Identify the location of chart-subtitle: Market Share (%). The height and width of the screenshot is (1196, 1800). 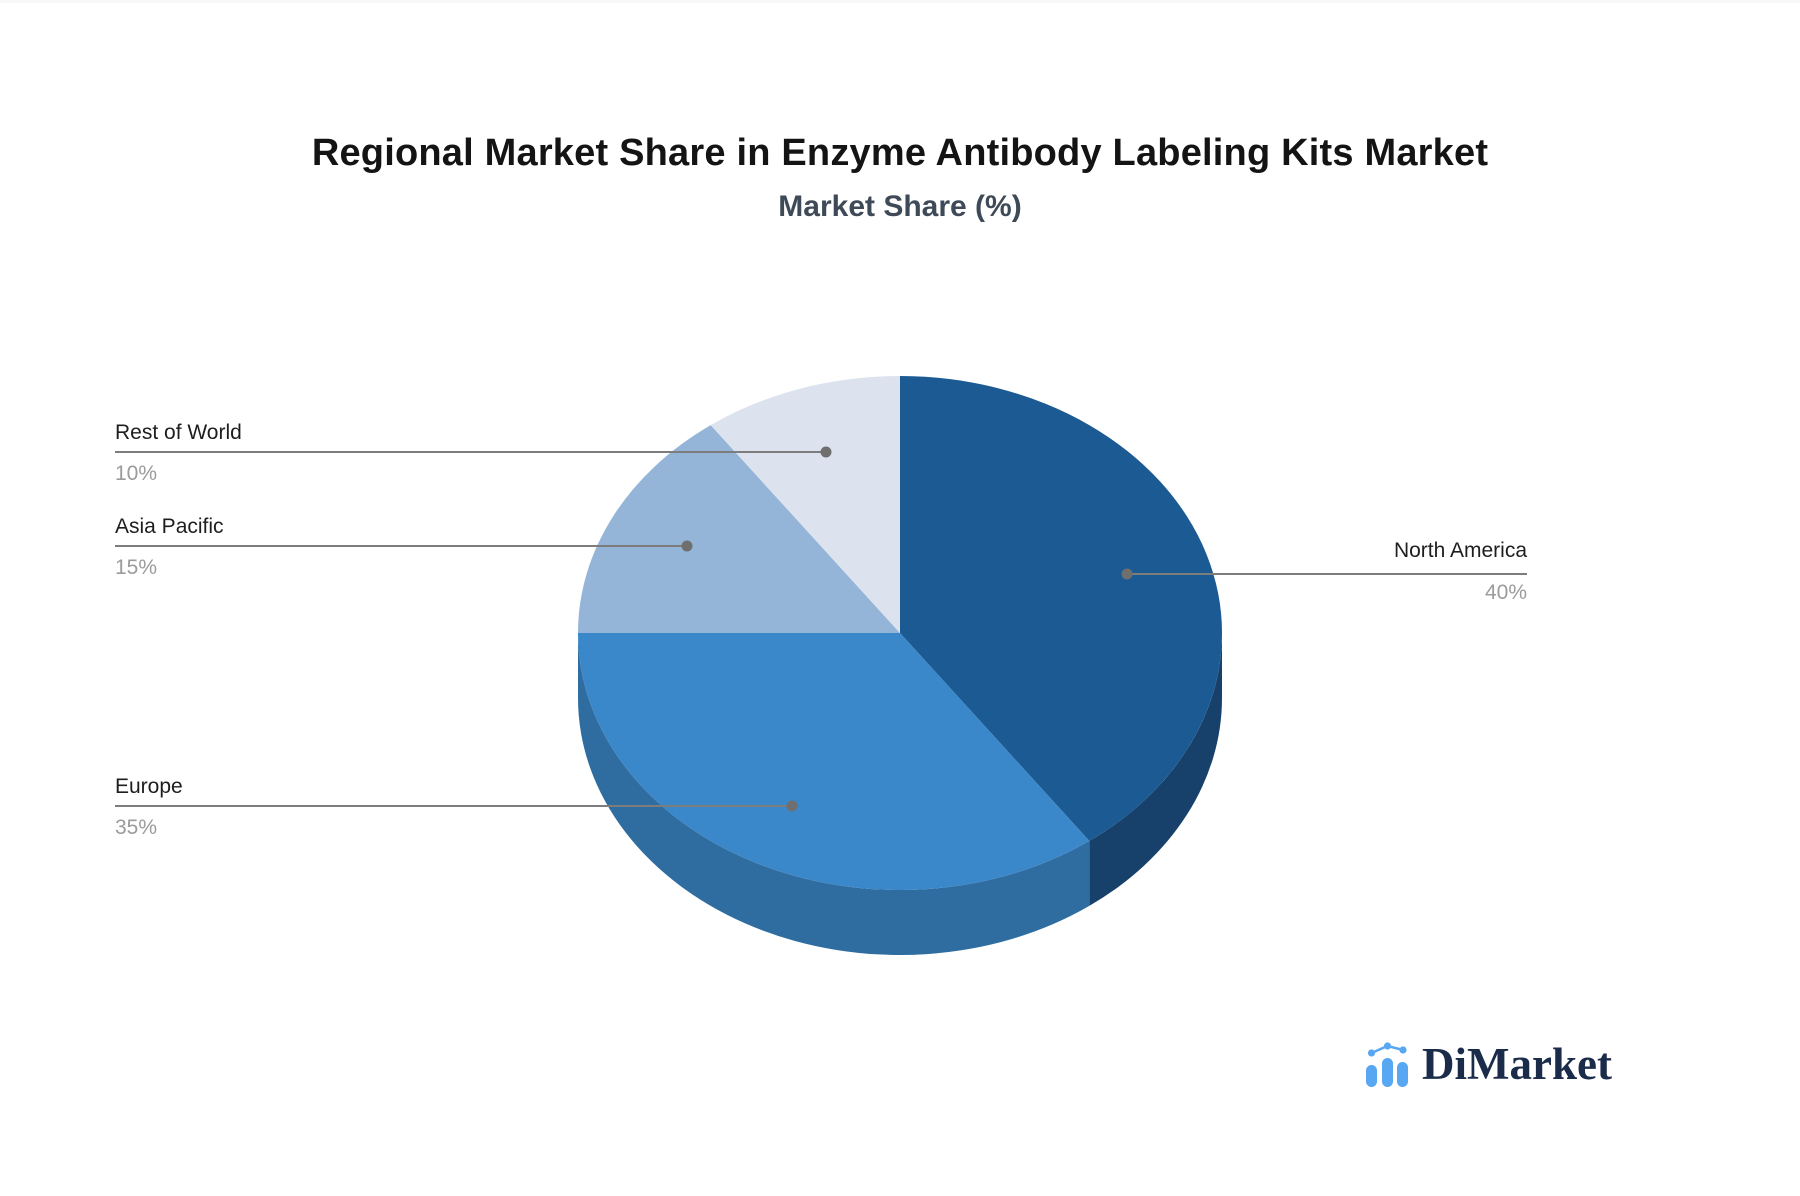
(900, 206).